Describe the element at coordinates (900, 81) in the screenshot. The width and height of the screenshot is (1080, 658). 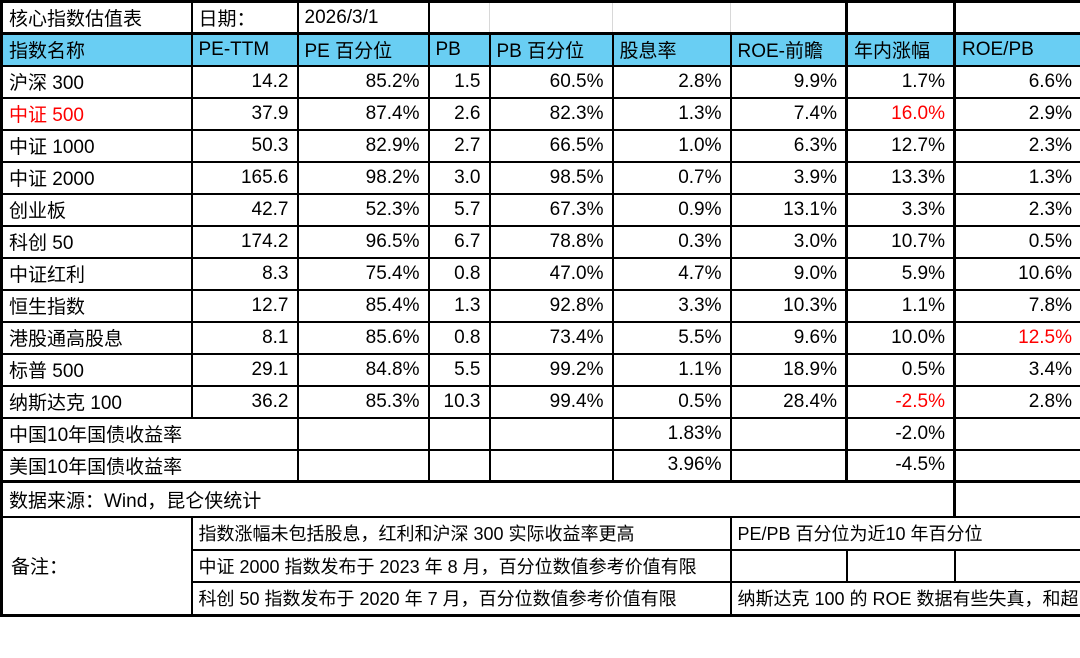
I see `value-cell: 1.7%` at that location.